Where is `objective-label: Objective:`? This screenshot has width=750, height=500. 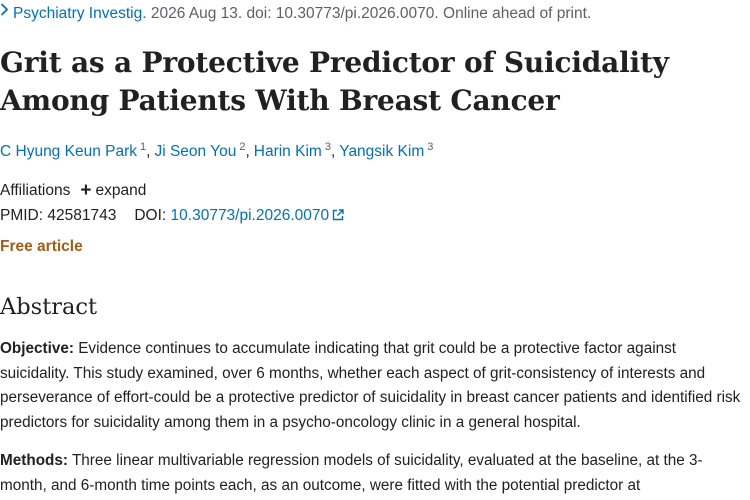 objective-label: Objective: is located at coordinates (37, 348).